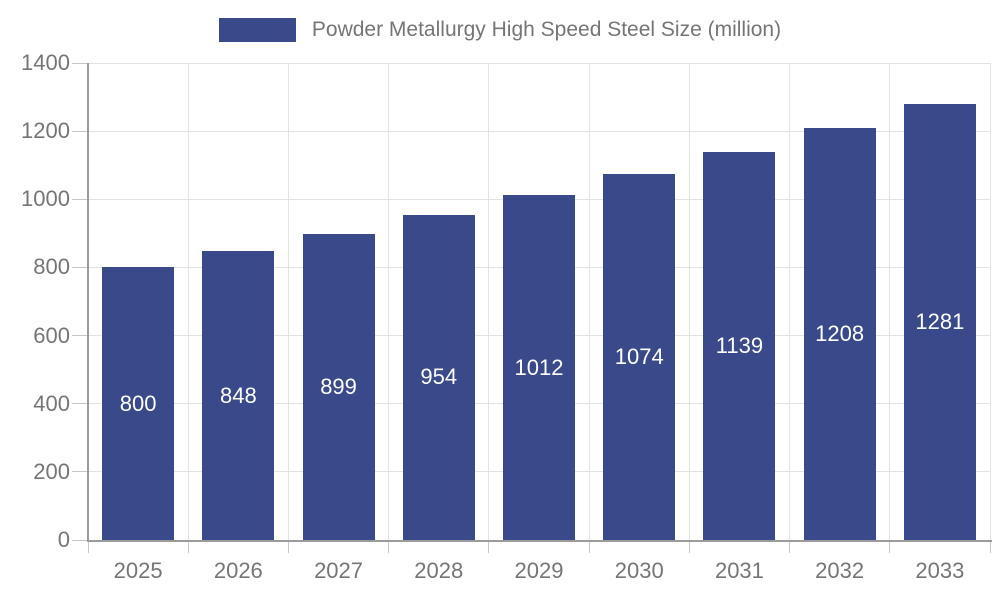 The image size is (1000, 600). What do you see at coordinates (840, 570) in the screenshot?
I see `x-axis-label-2032: 2032` at bounding box center [840, 570].